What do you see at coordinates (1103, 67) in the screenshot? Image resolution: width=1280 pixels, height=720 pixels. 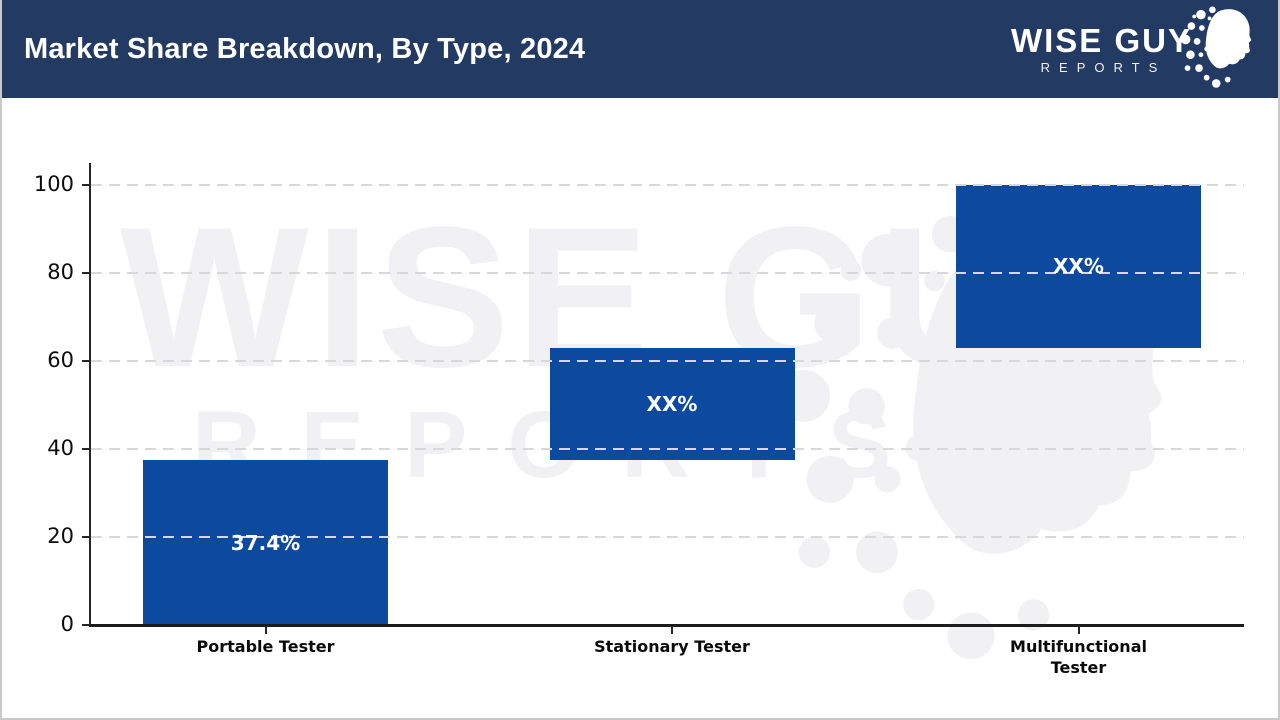 I see `logo-subtitle: REPORTS` at bounding box center [1103, 67].